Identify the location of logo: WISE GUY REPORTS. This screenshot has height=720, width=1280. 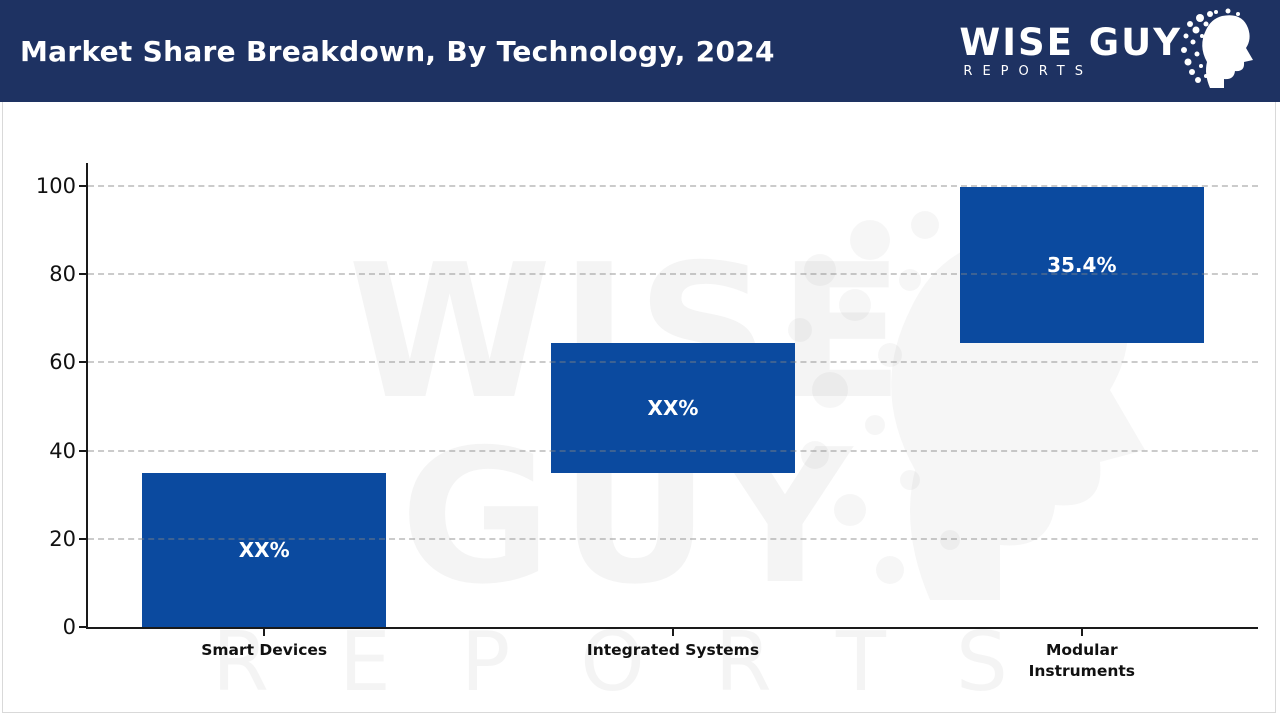
(1110, 51).